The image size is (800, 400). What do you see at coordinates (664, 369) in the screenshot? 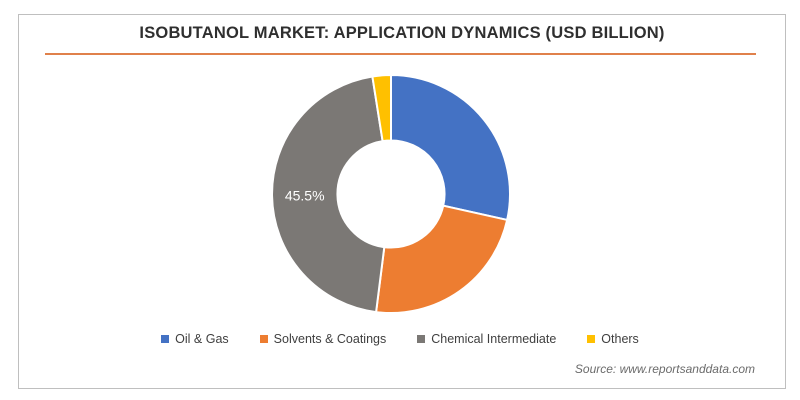
I see `source-credit: Source: www.reportsanddata.com` at bounding box center [664, 369].